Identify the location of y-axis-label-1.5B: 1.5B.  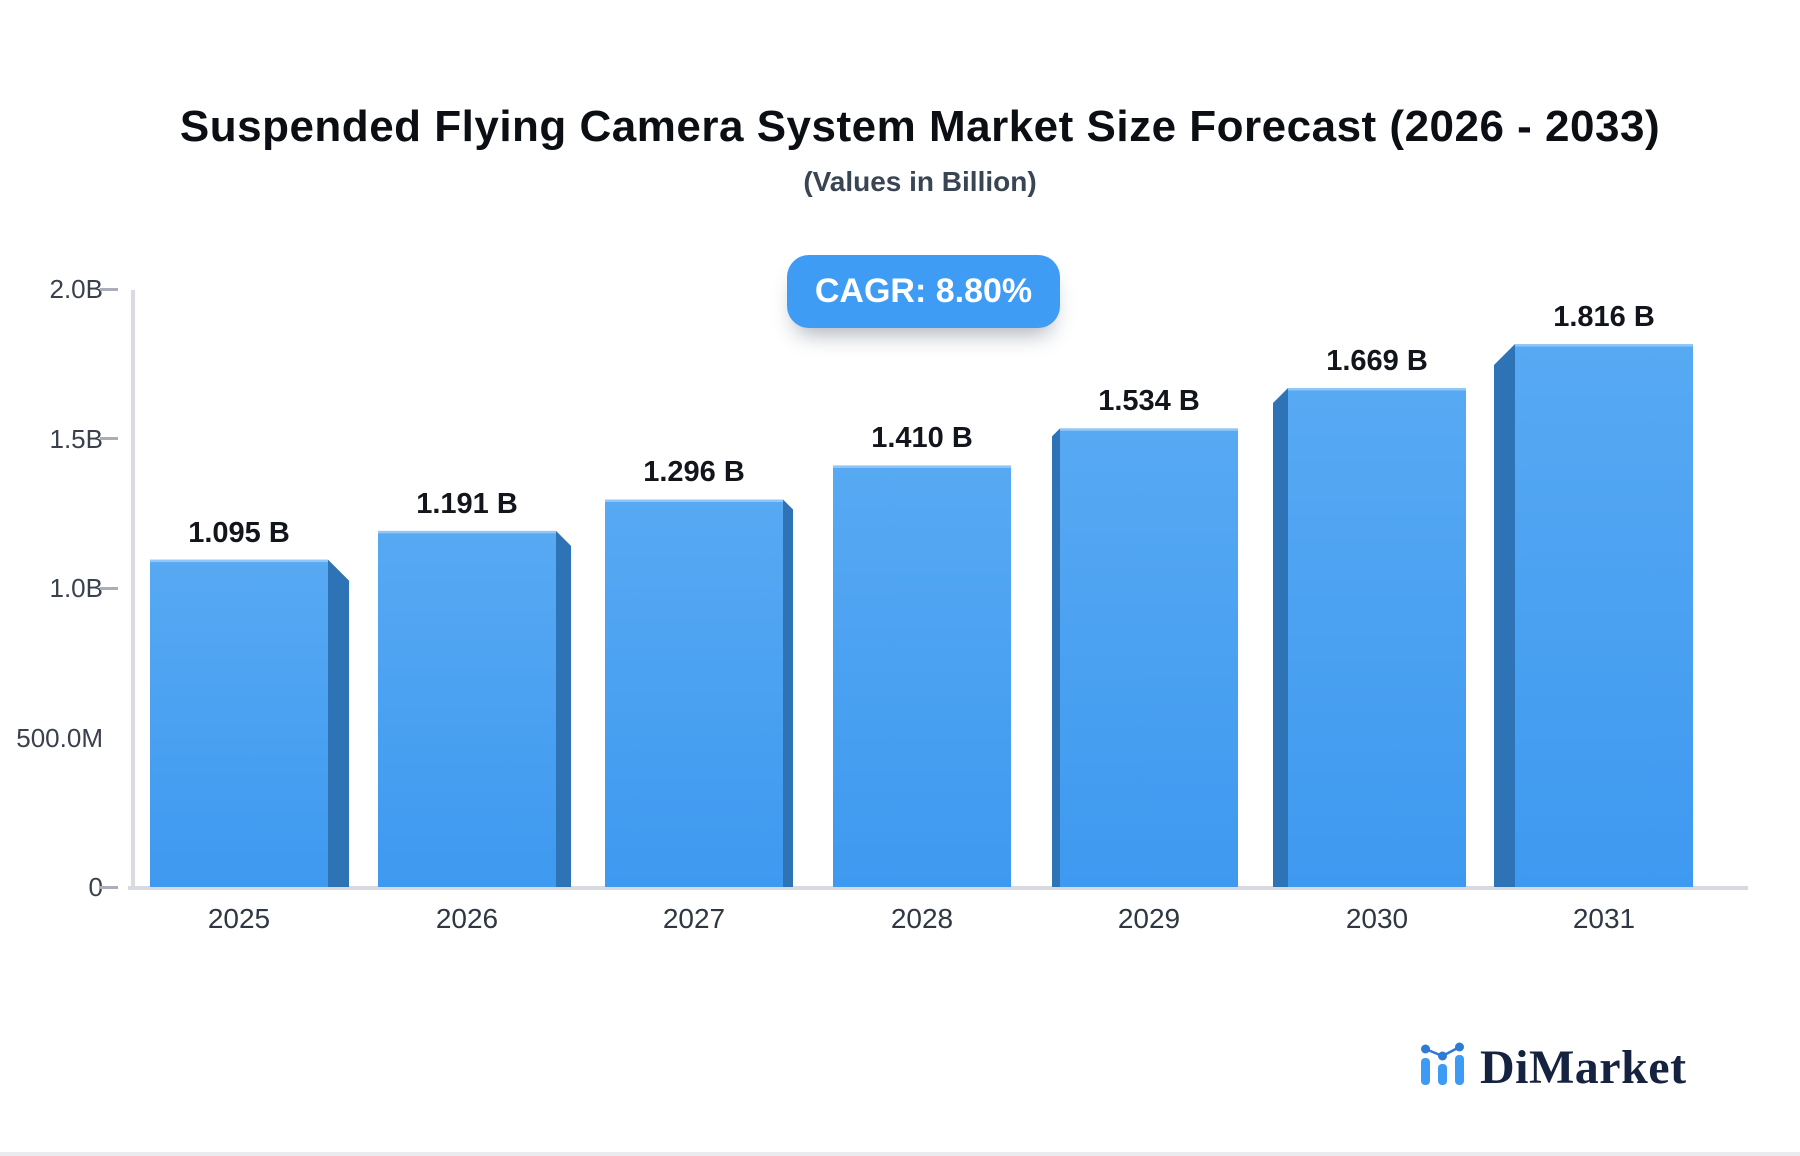
(76, 438).